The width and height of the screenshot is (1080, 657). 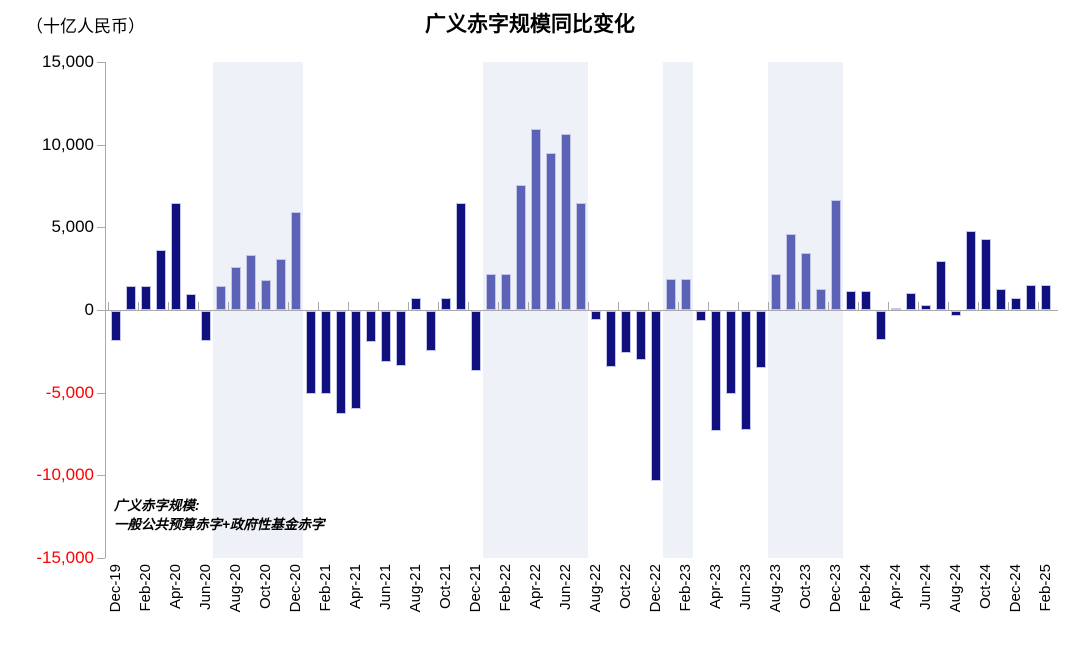 I want to click on x-tick-label: Aug-23, so click(x=775, y=588).